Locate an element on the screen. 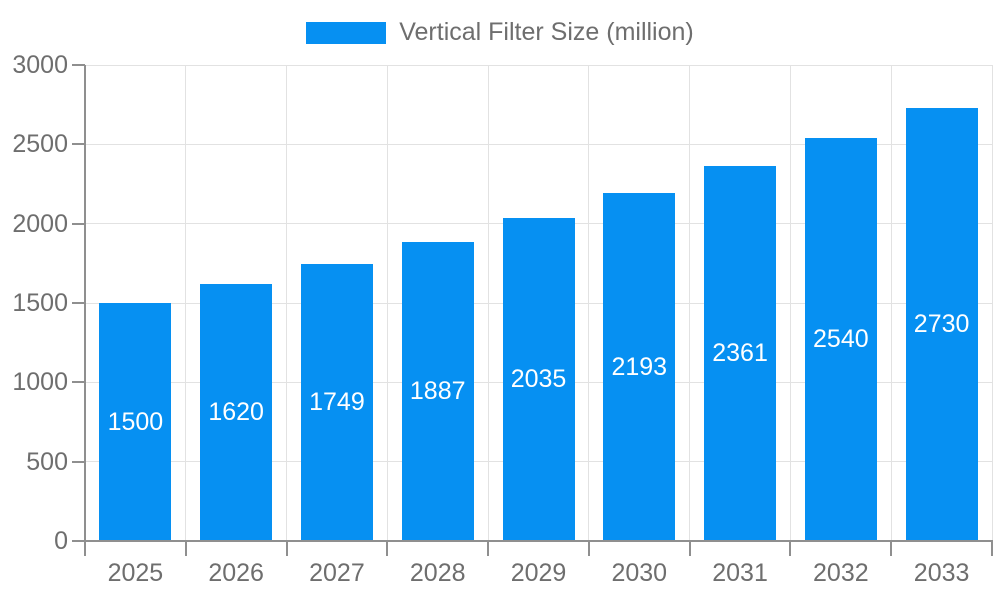 The width and height of the screenshot is (1000, 600). bar-2031: 2361 is located at coordinates (740, 353).